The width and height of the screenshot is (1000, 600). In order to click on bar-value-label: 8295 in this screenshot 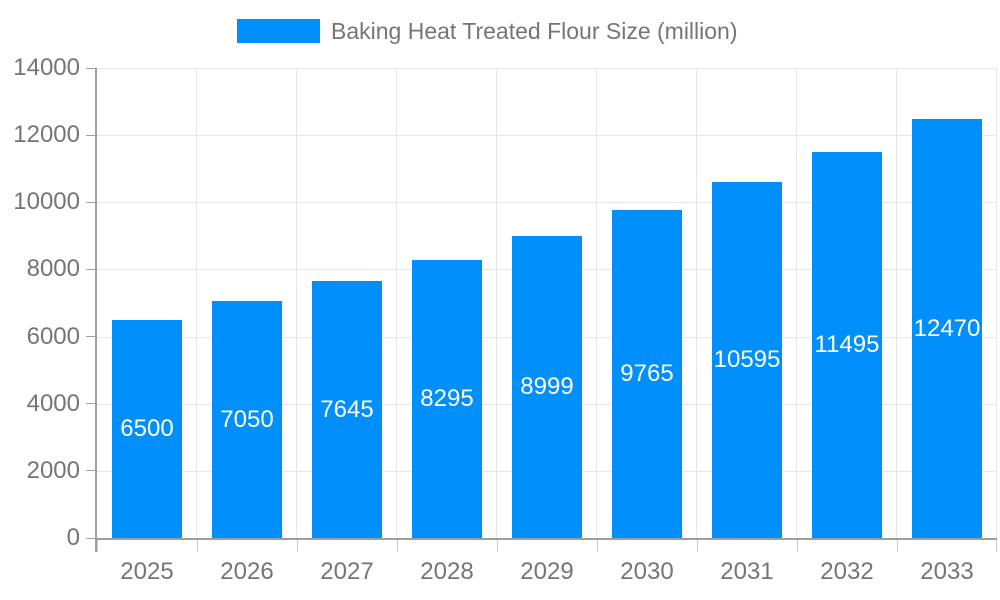, I will do `click(447, 398)`.